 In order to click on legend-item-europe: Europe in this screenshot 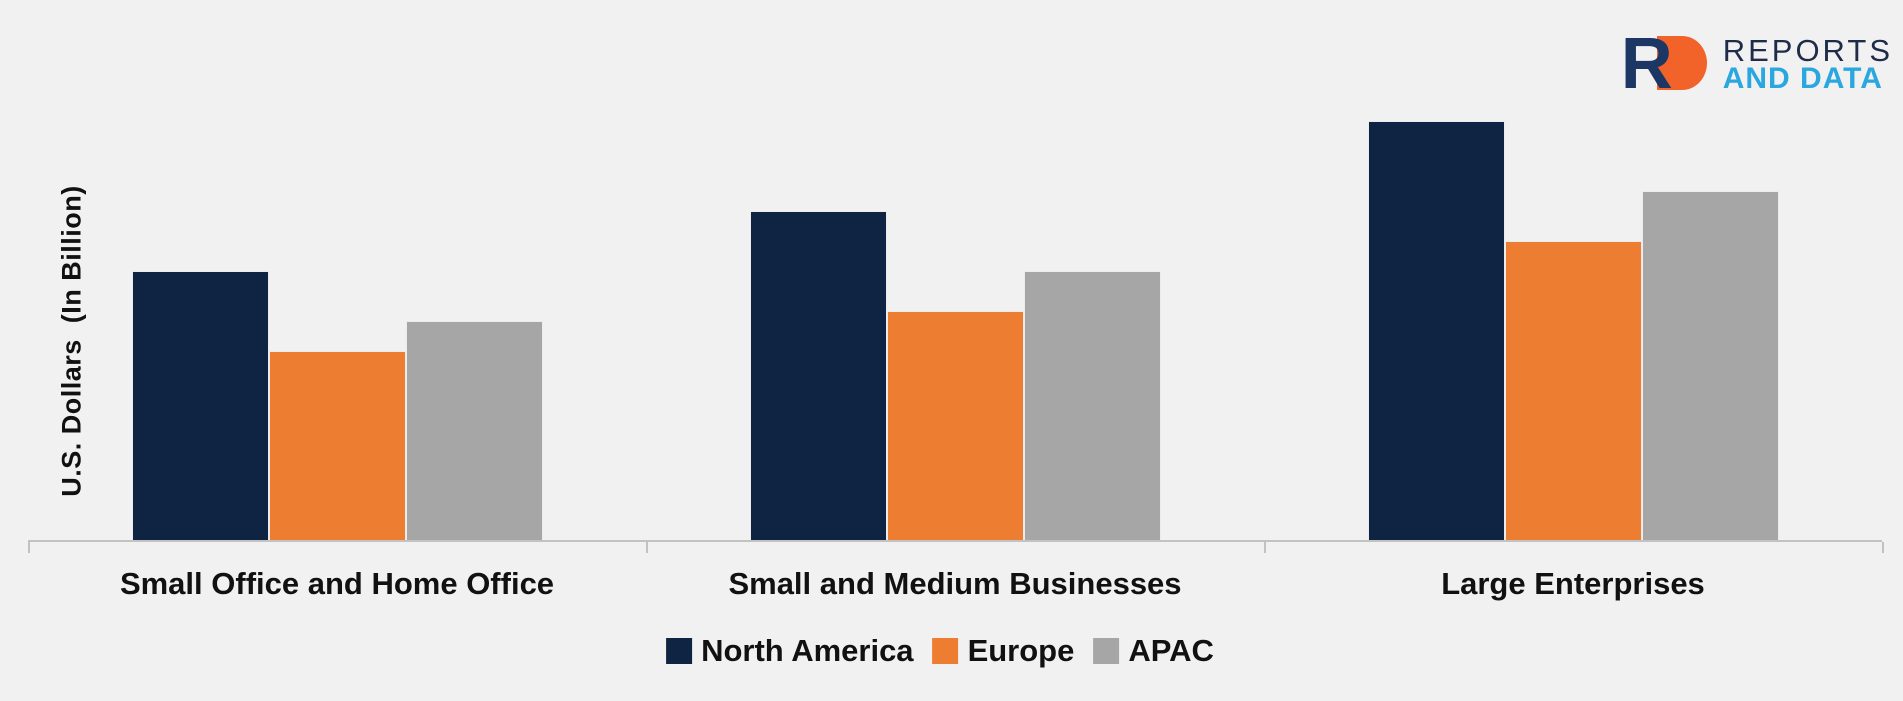, I will do `click(1003, 651)`.